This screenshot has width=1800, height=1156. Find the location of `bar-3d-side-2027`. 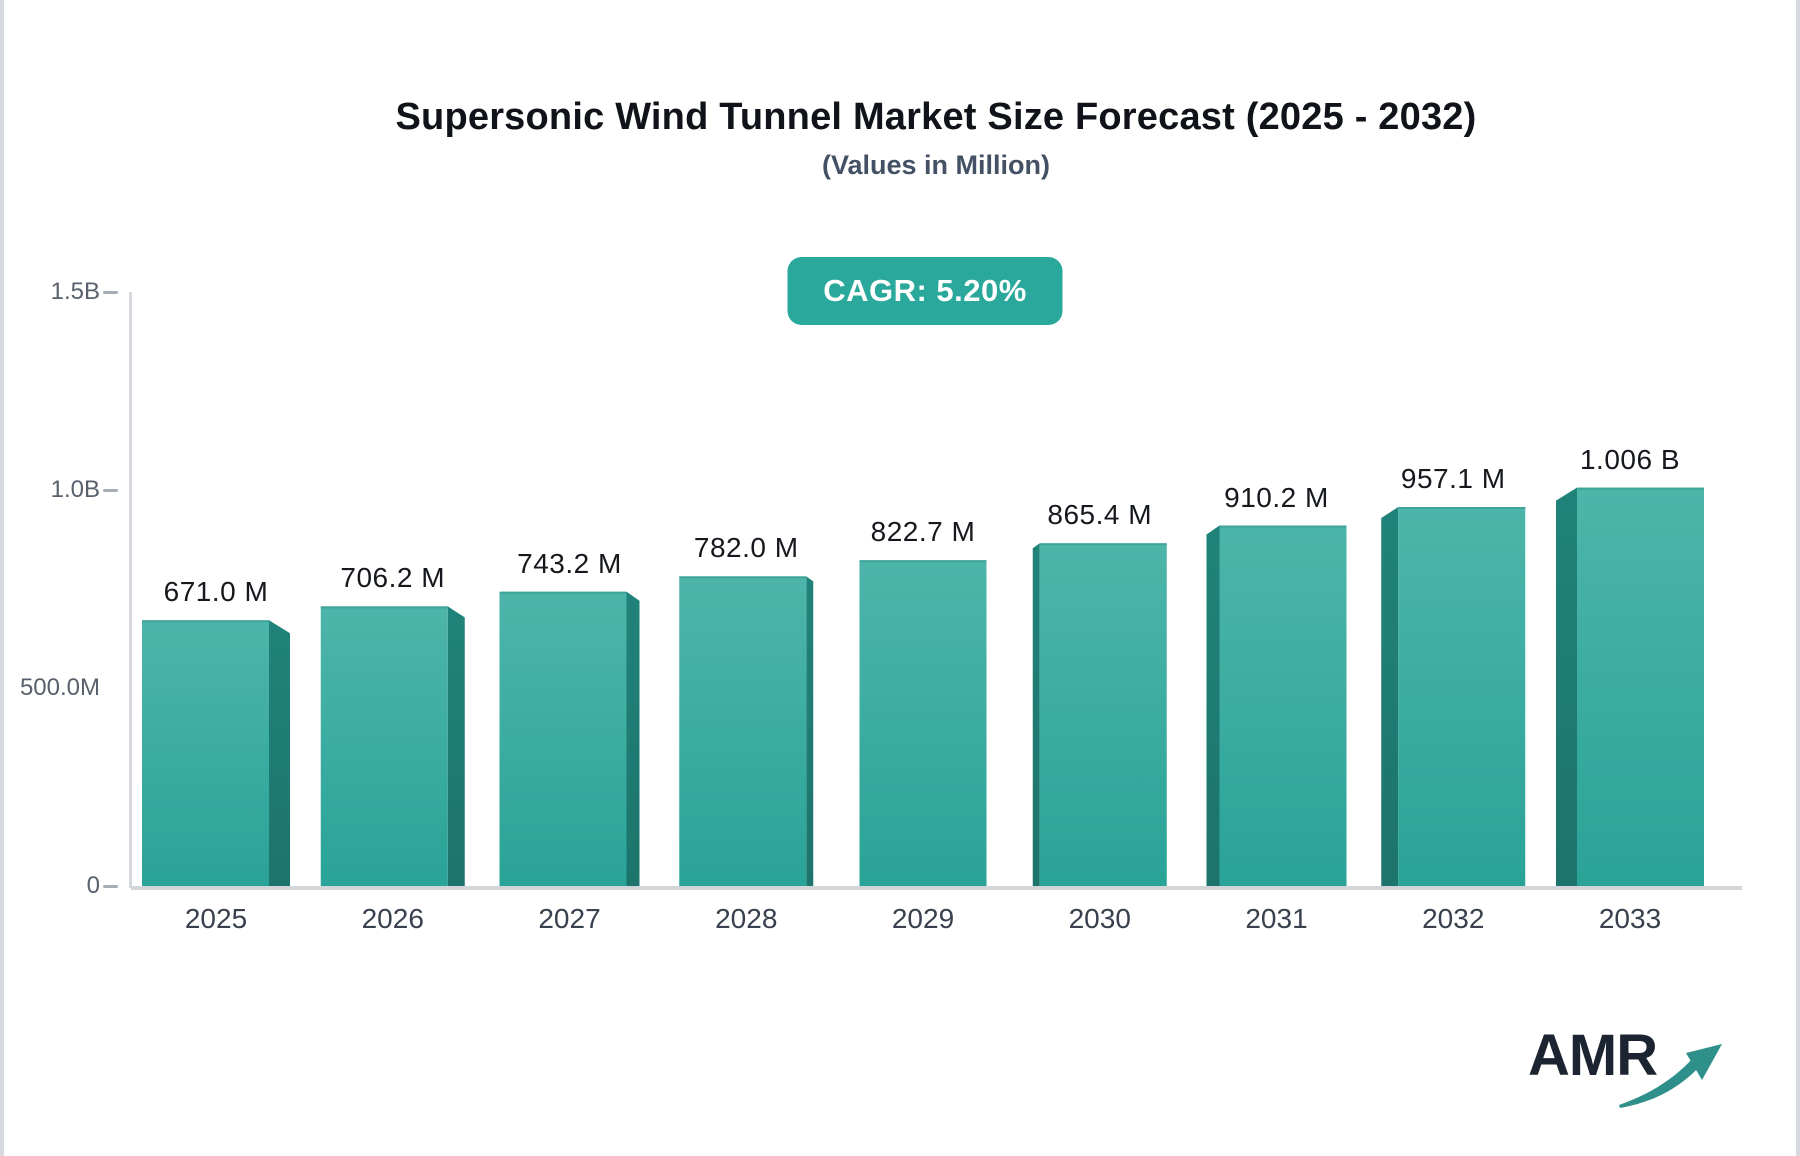

bar-3d-side-2027 is located at coordinates (633, 738).